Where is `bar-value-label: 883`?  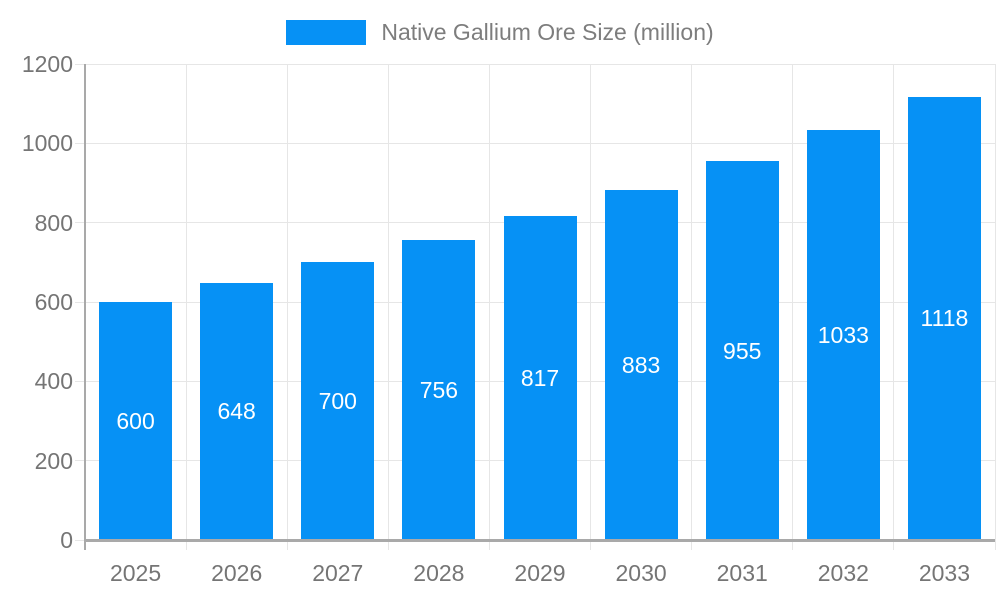
bar-value-label: 883 is located at coordinates (641, 364).